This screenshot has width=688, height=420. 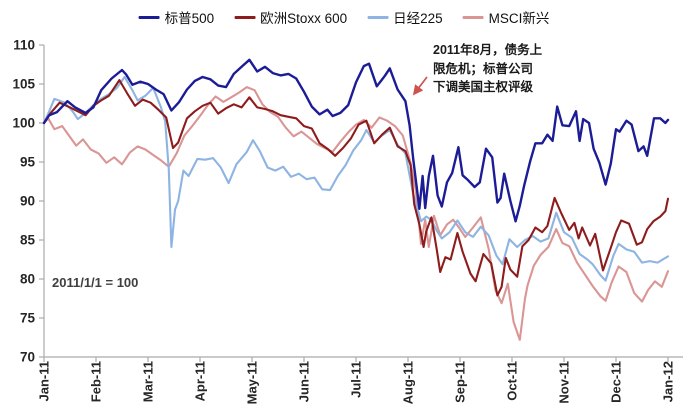 What do you see at coordinates (148, 381) in the screenshot?
I see `x-tick-label: Mar-11` at bounding box center [148, 381].